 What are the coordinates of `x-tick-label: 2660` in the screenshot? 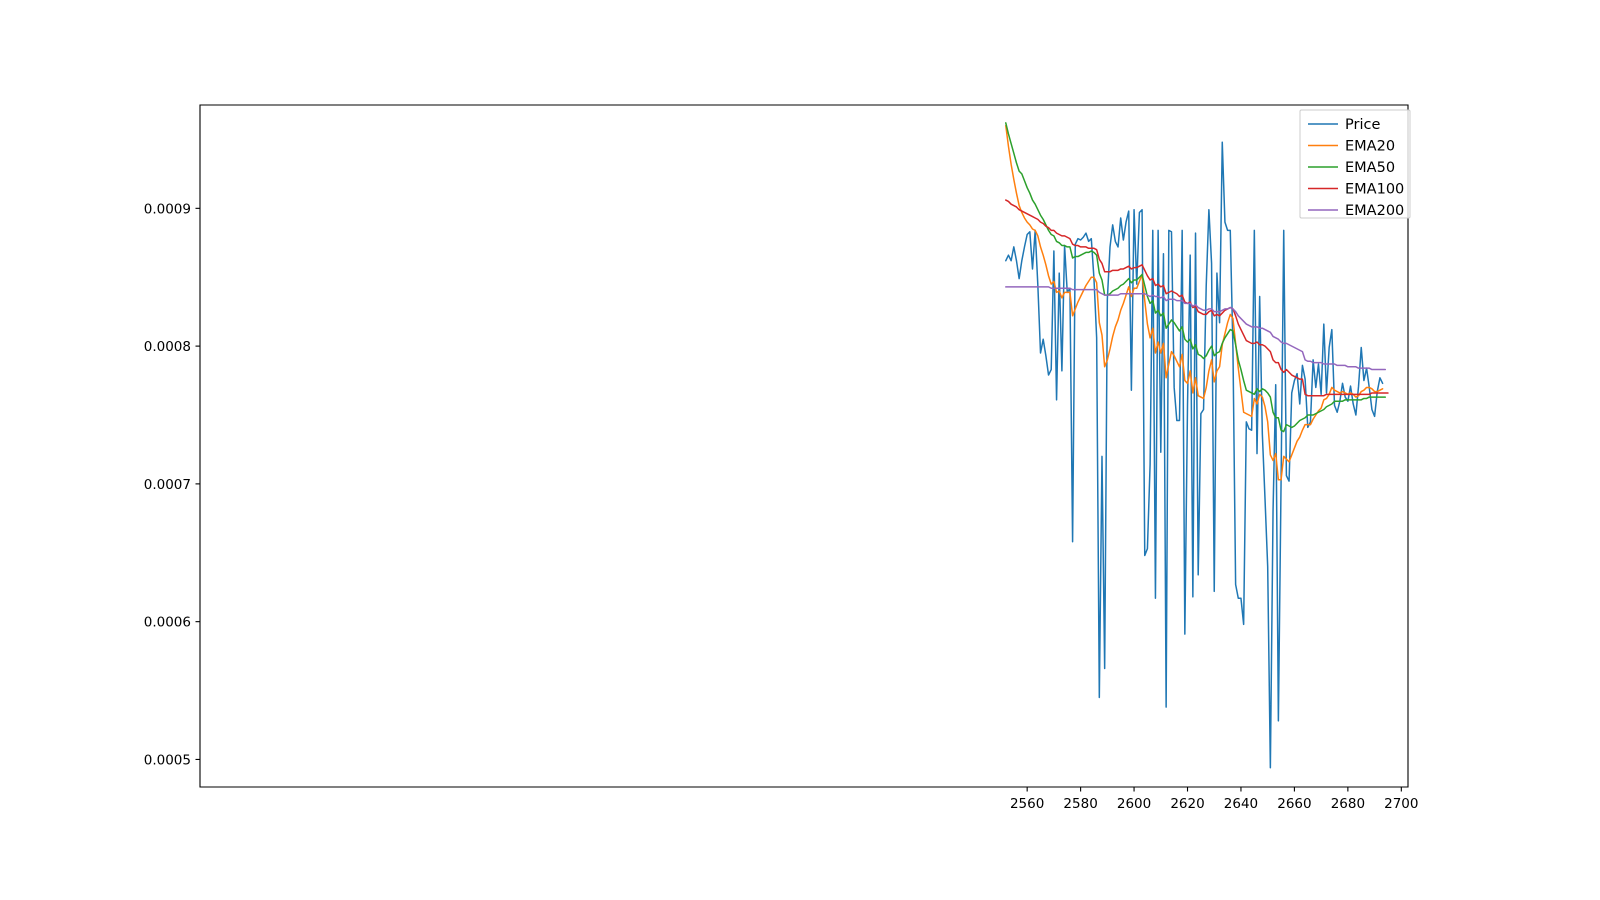 It's located at (1294, 804).